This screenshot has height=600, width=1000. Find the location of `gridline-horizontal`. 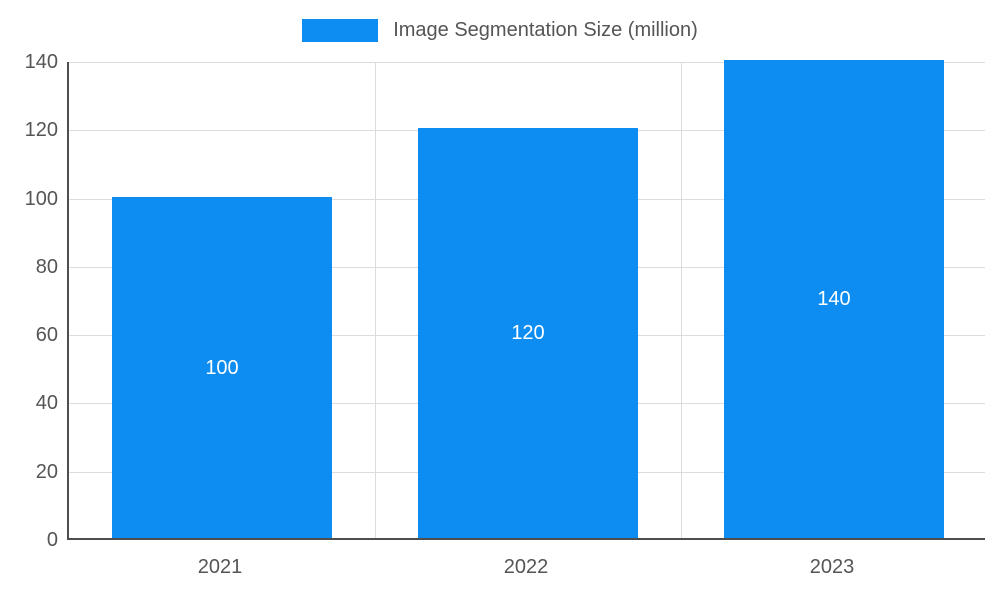

gridline-horizontal is located at coordinates (527, 62).